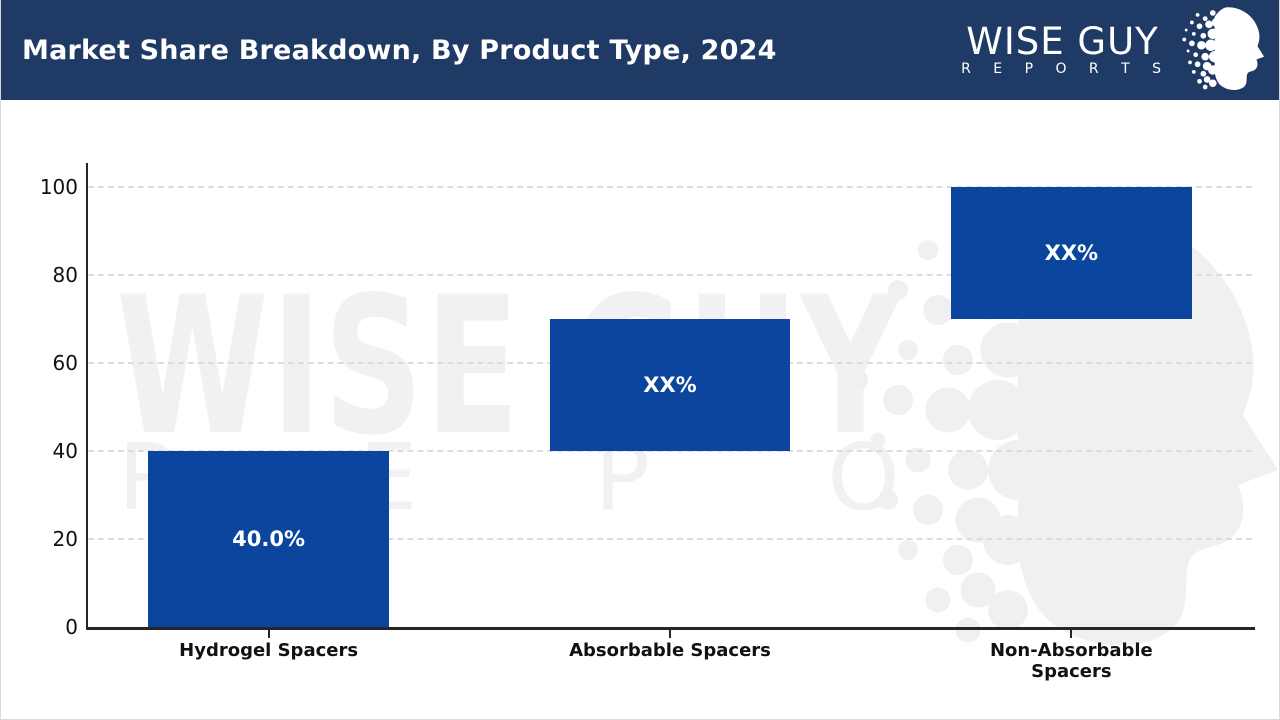 The image size is (1280, 720). Describe the element at coordinates (58, 187) in the screenshot. I see `ytick-label: 100` at that location.